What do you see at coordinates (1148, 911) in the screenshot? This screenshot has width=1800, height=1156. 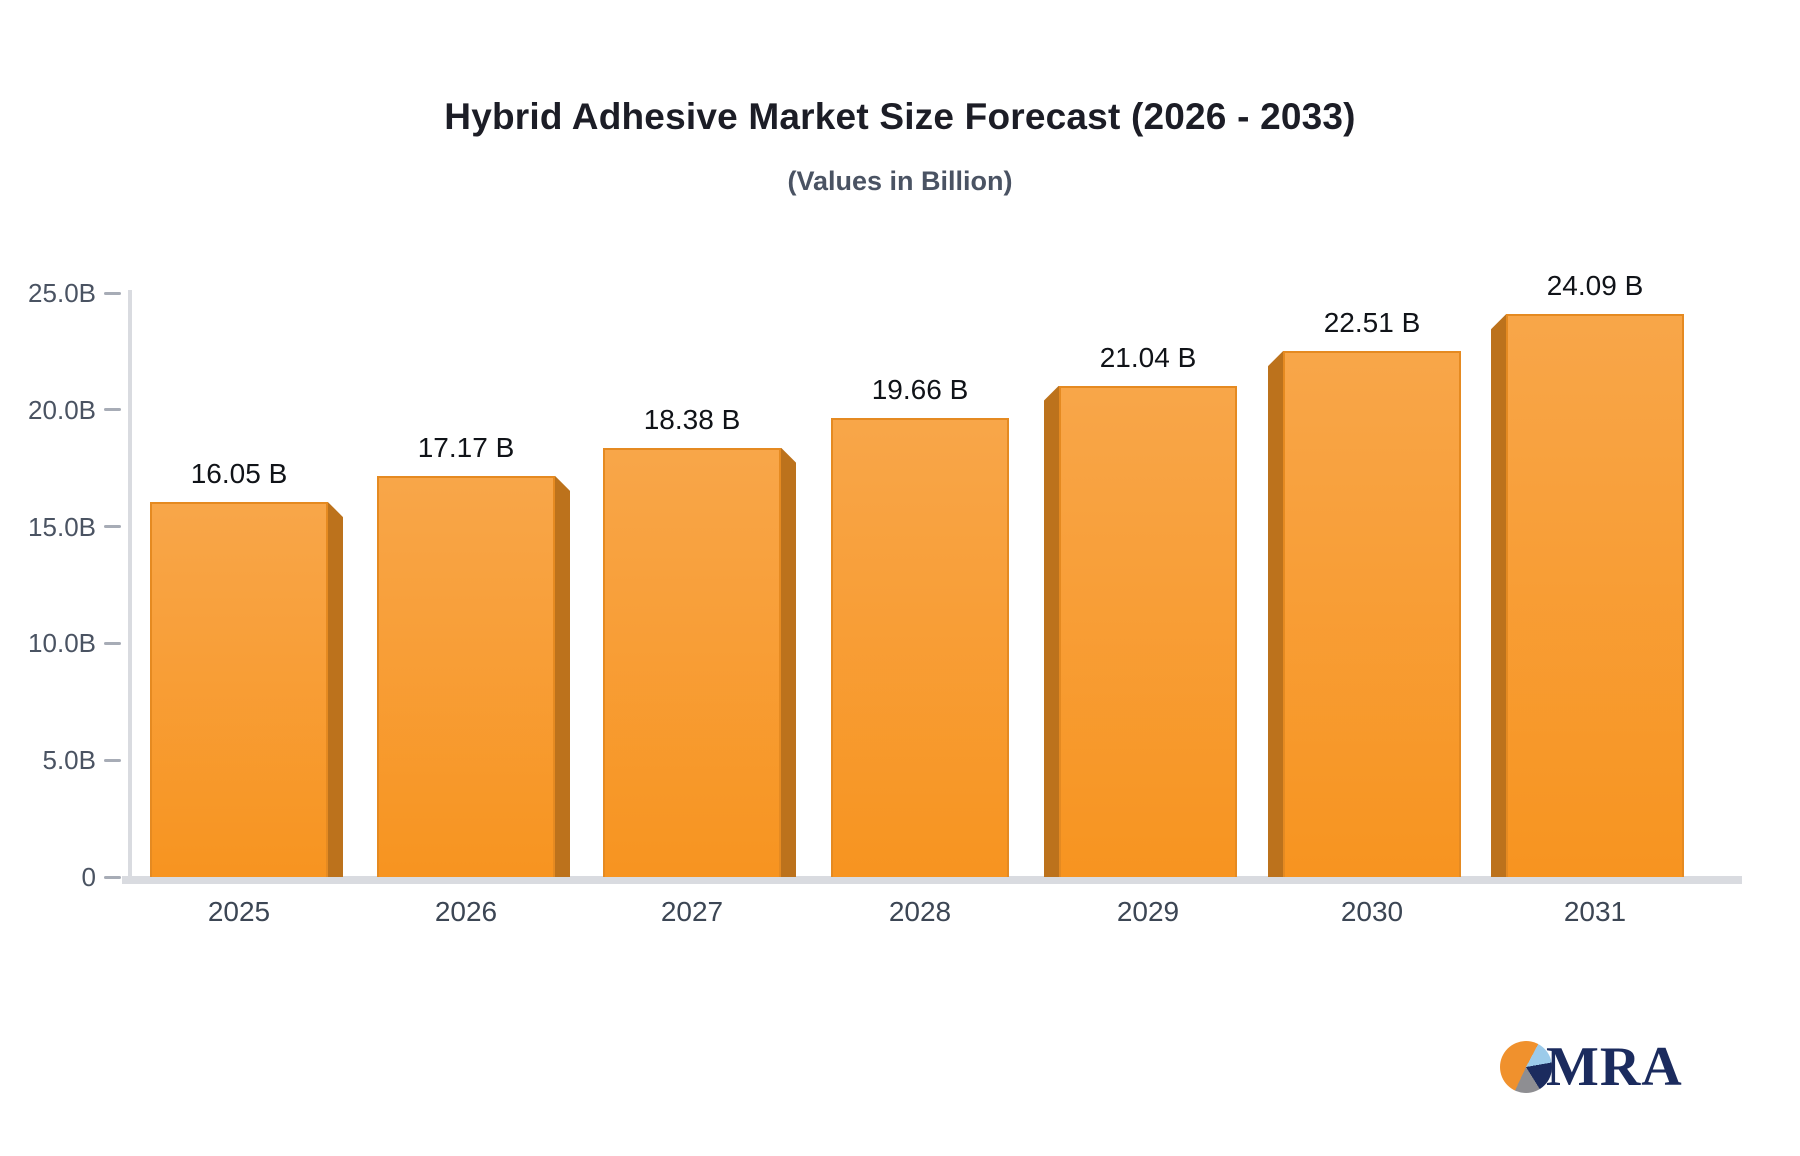 I see `x-axis-label-2029: 2029` at bounding box center [1148, 911].